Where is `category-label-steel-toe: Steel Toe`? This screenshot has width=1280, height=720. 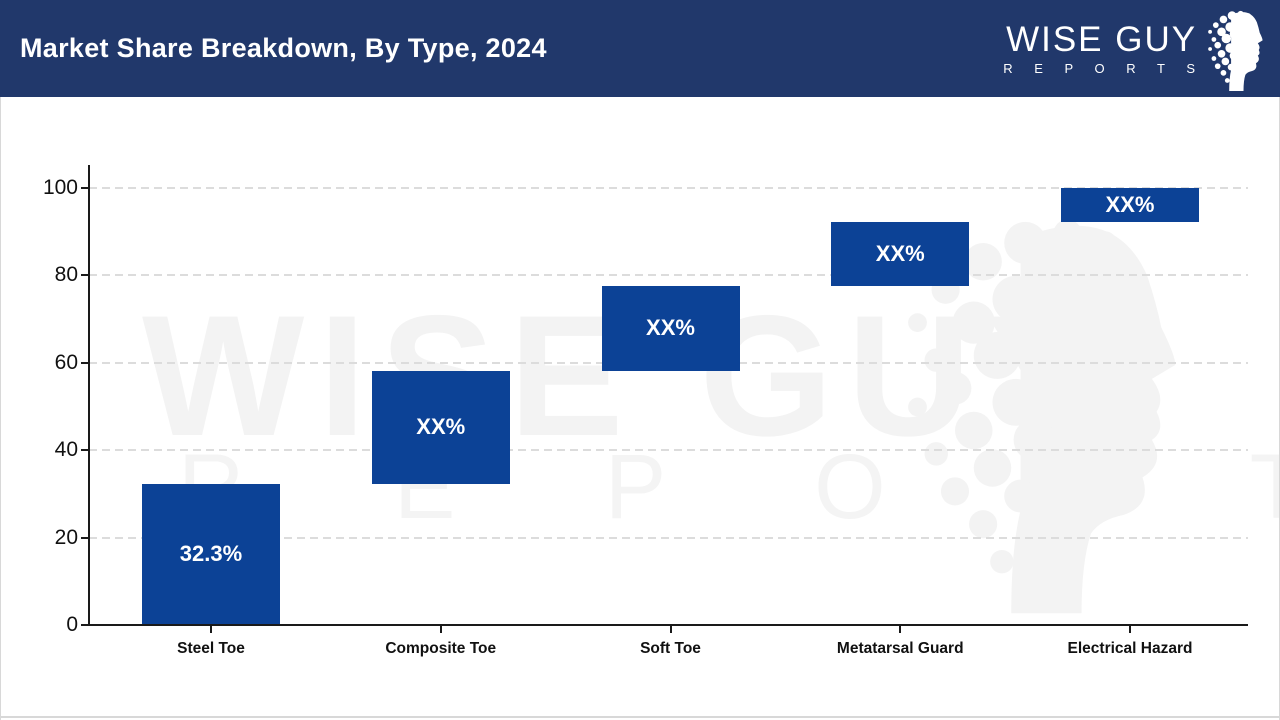 category-label-steel-toe: Steel Toe is located at coordinates (211, 648).